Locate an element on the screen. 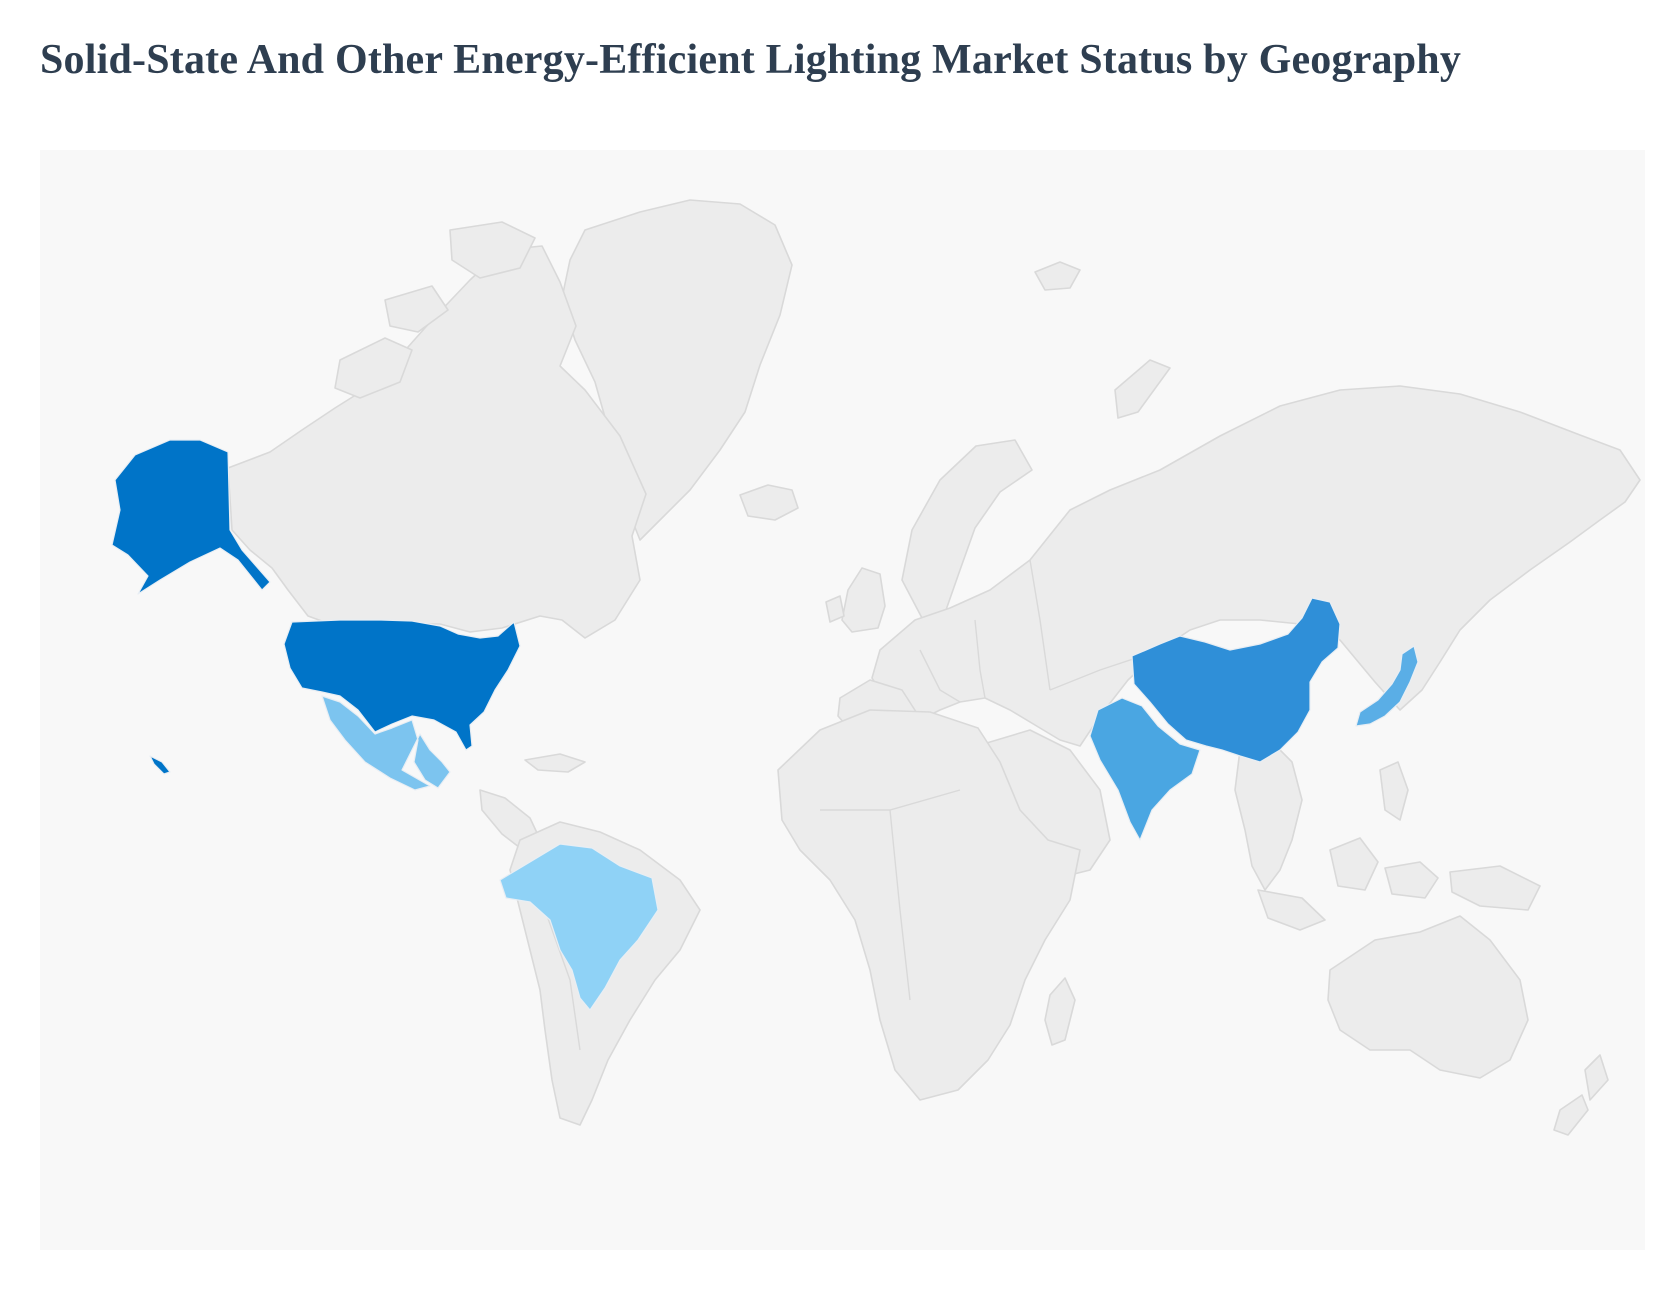  land-new-zealand-south is located at coordinates (1571, 1115).